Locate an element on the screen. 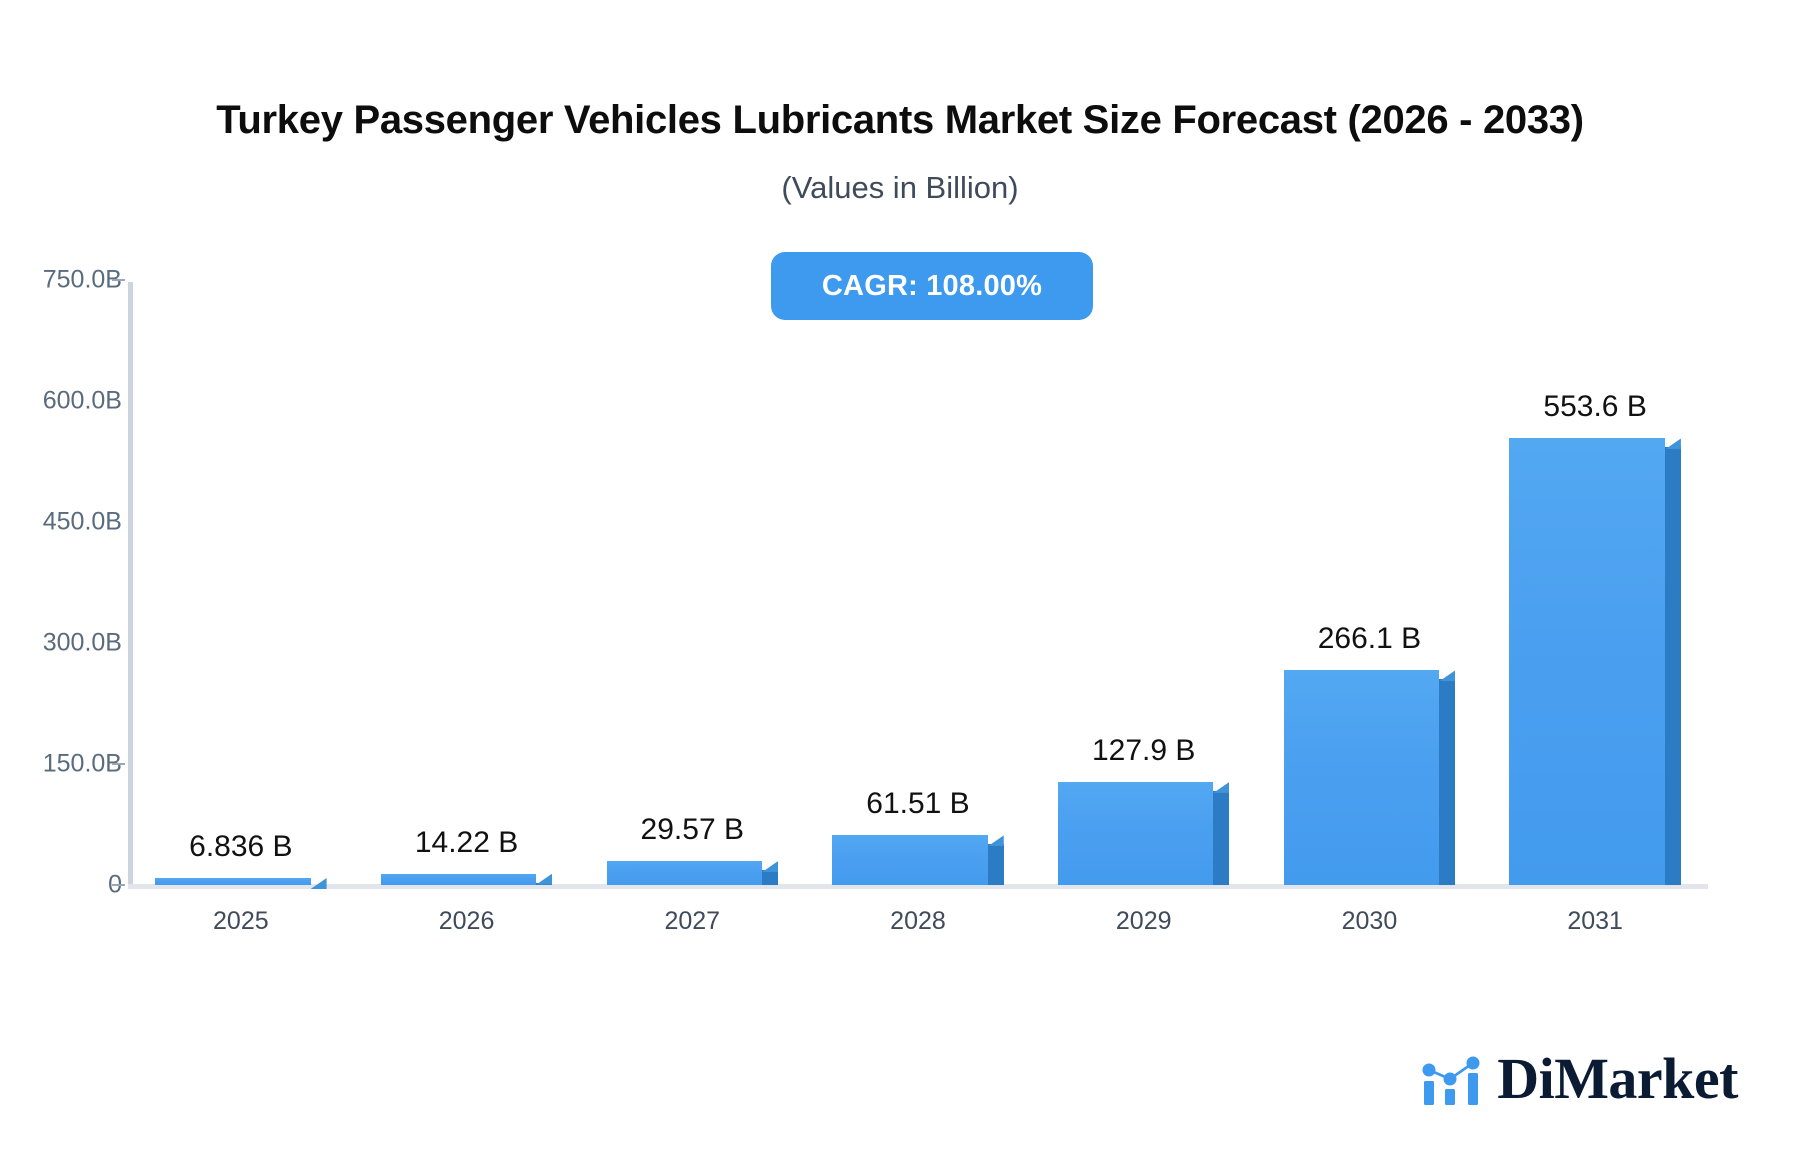 Image resolution: width=1800 pixels, height=1156 pixels. bar-chart-logo-icon is located at coordinates (1451, 1080).